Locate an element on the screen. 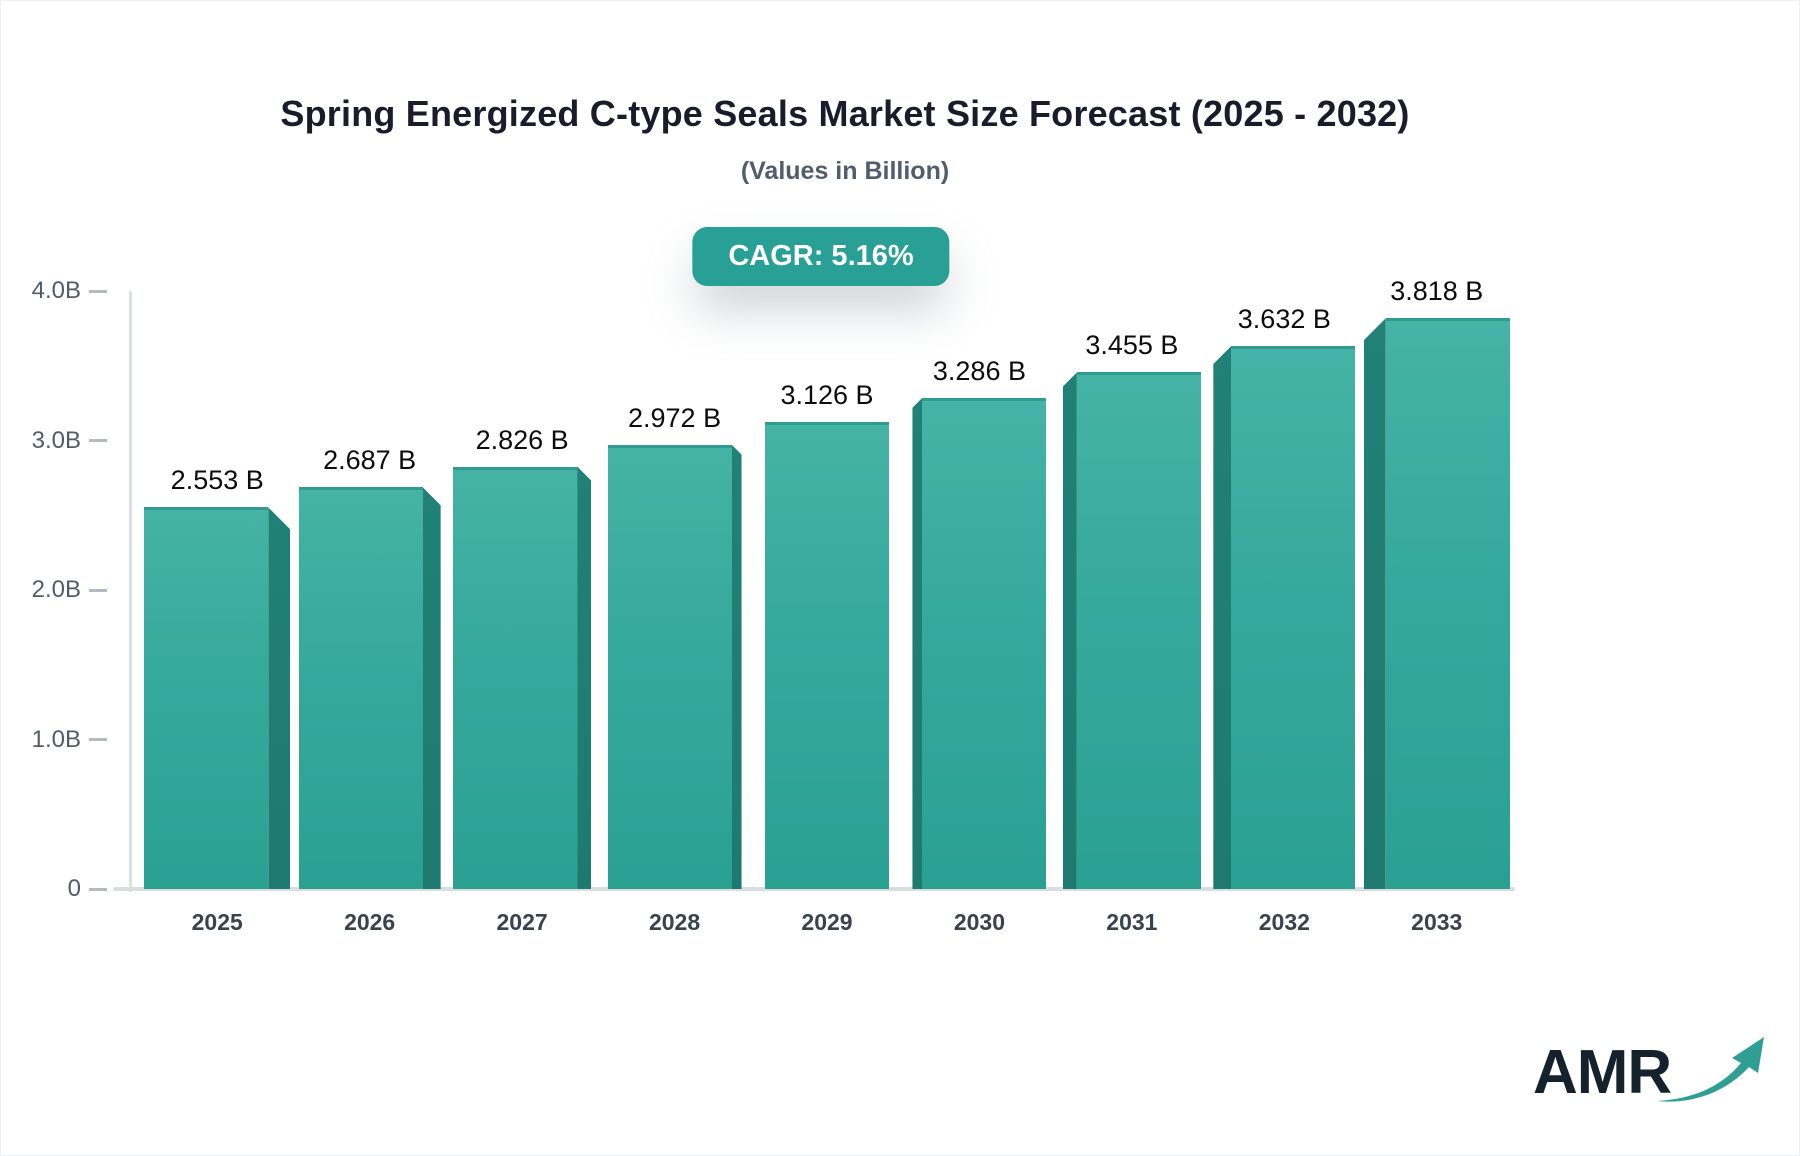 The height and width of the screenshot is (1156, 1800). x-tick-label: 2026 is located at coordinates (370, 922).